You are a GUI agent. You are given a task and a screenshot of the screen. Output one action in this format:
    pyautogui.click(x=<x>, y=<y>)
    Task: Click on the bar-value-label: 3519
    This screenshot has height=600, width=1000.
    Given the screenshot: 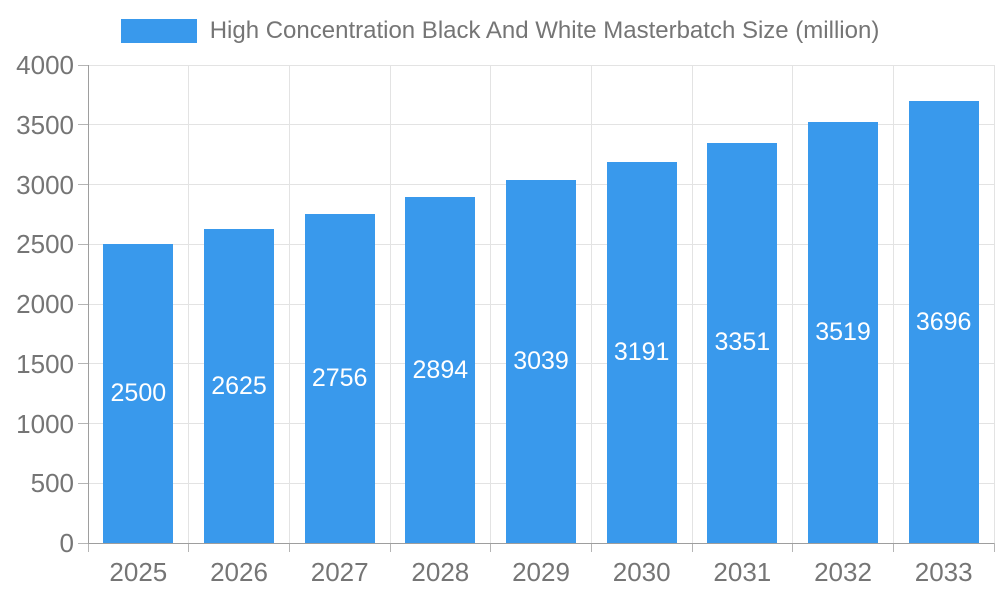 What is the action you would take?
    pyautogui.click(x=843, y=332)
    